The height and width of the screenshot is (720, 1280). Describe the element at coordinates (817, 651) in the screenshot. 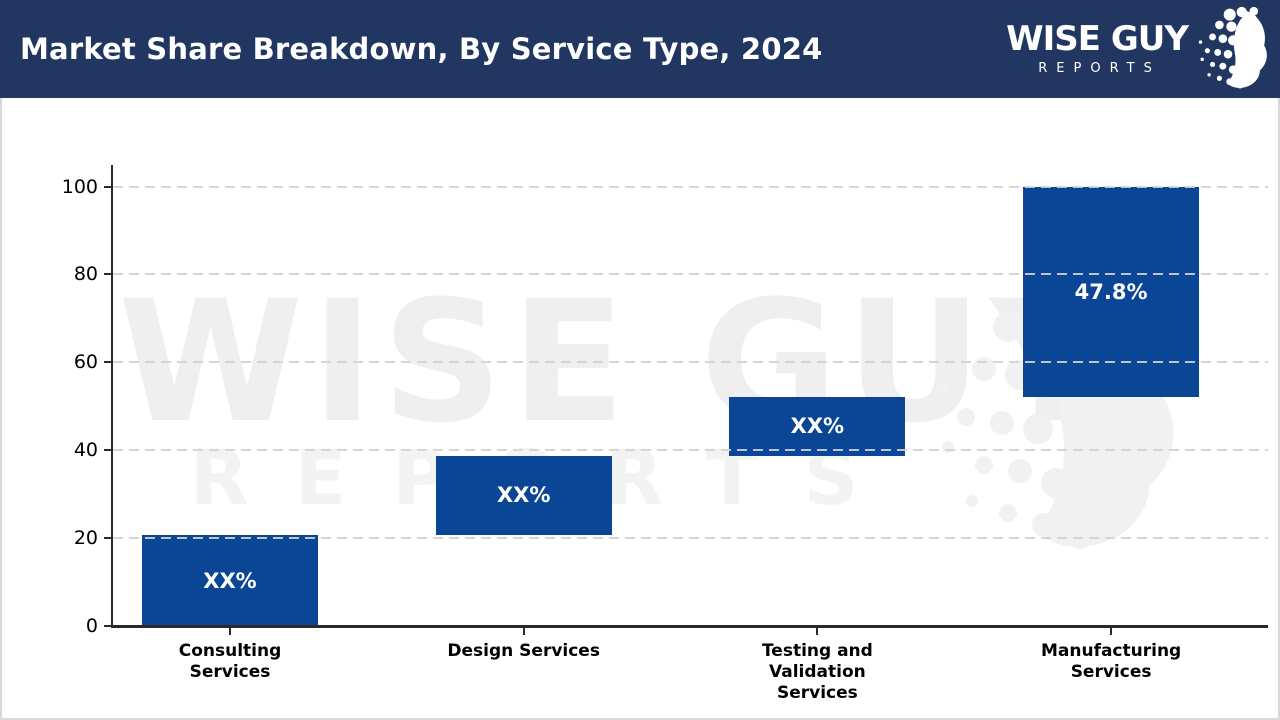

I see `x-category-label-line: Testing and` at that location.